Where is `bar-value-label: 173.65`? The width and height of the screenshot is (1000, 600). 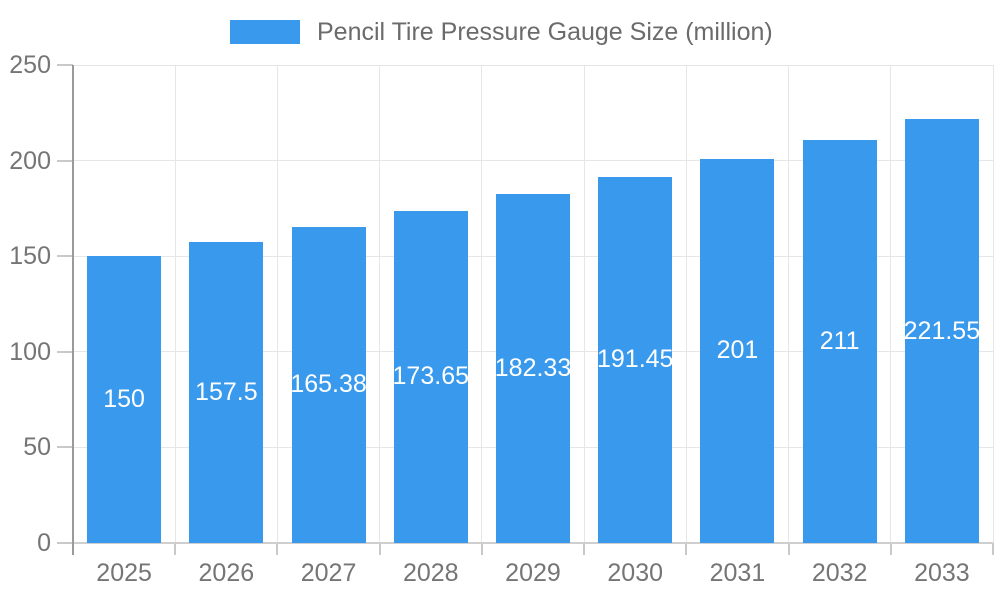 bar-value-label: 173.65 is located at coordinates (430, 376).